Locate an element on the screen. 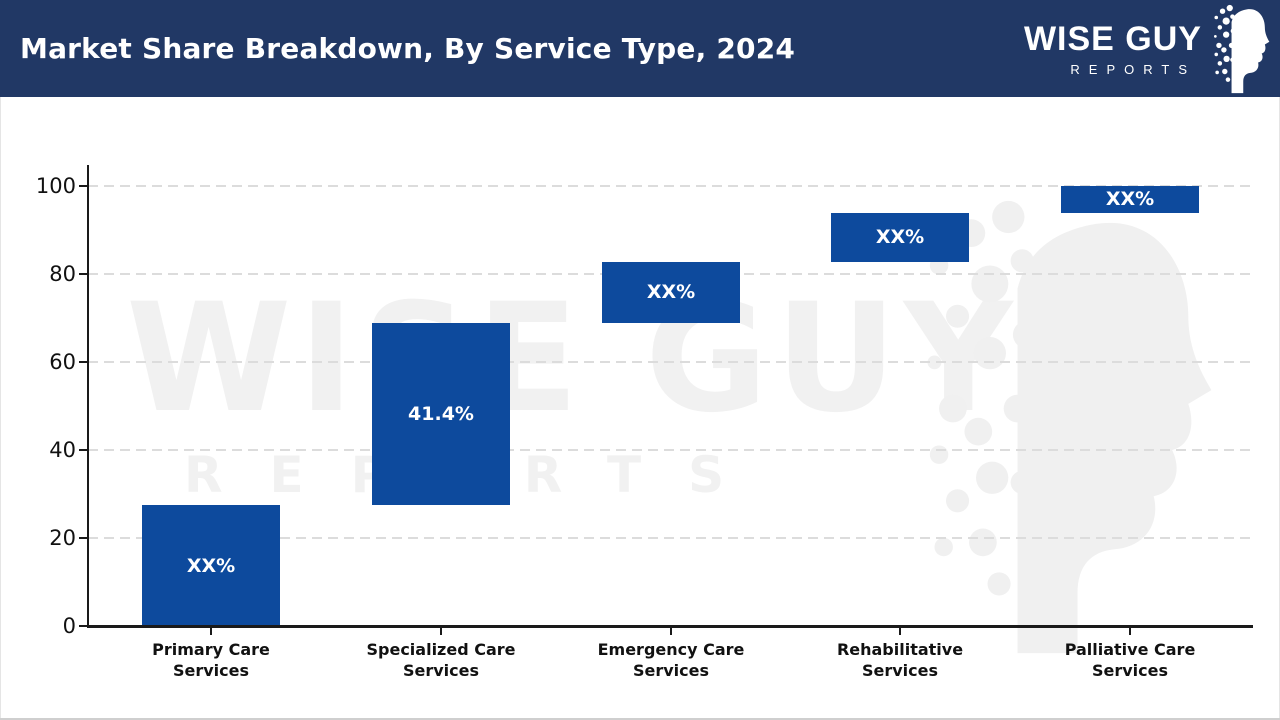  category-label-line: Primary Care is located at coordinates (211, 649).